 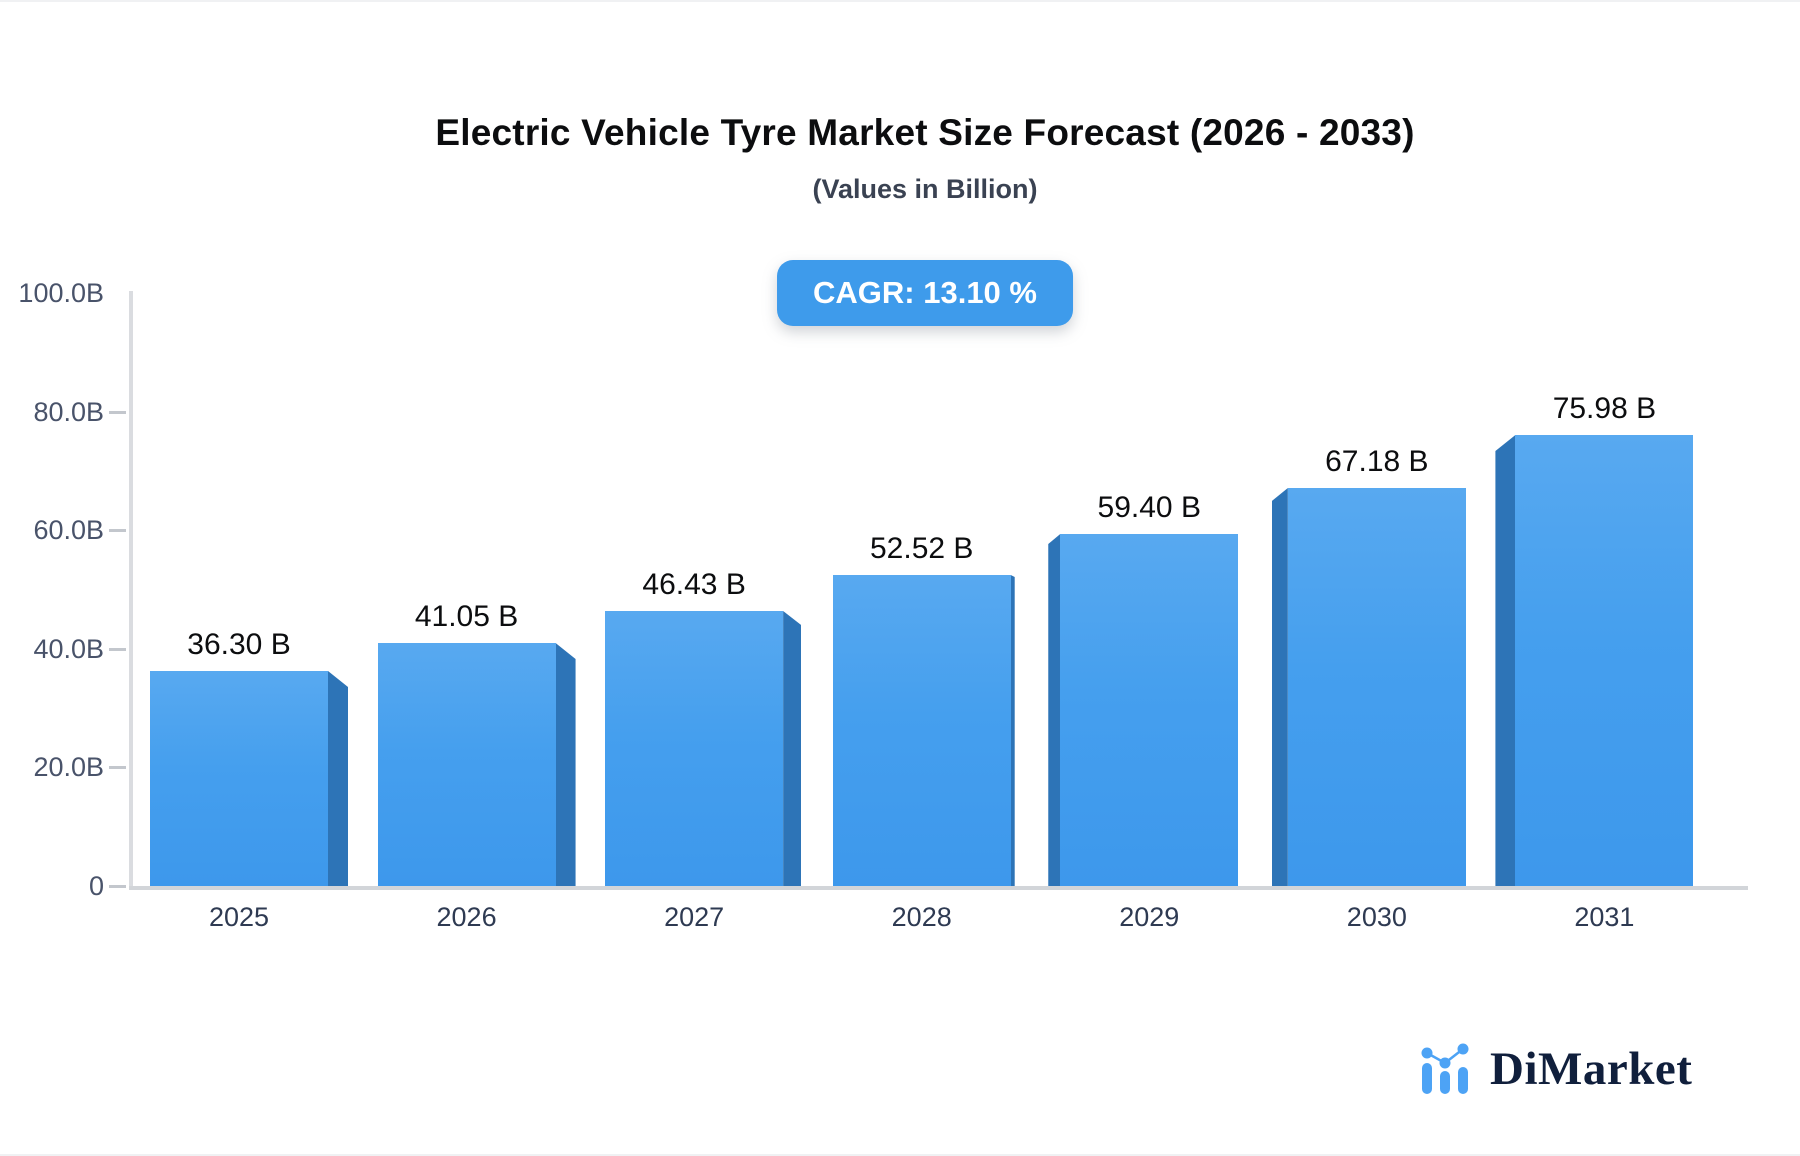 What do you see at coordinates (925, 293) in the screenshot?
I see `cagr-badge: CAGR: 13.10 %` at bounding box center [925, 293].